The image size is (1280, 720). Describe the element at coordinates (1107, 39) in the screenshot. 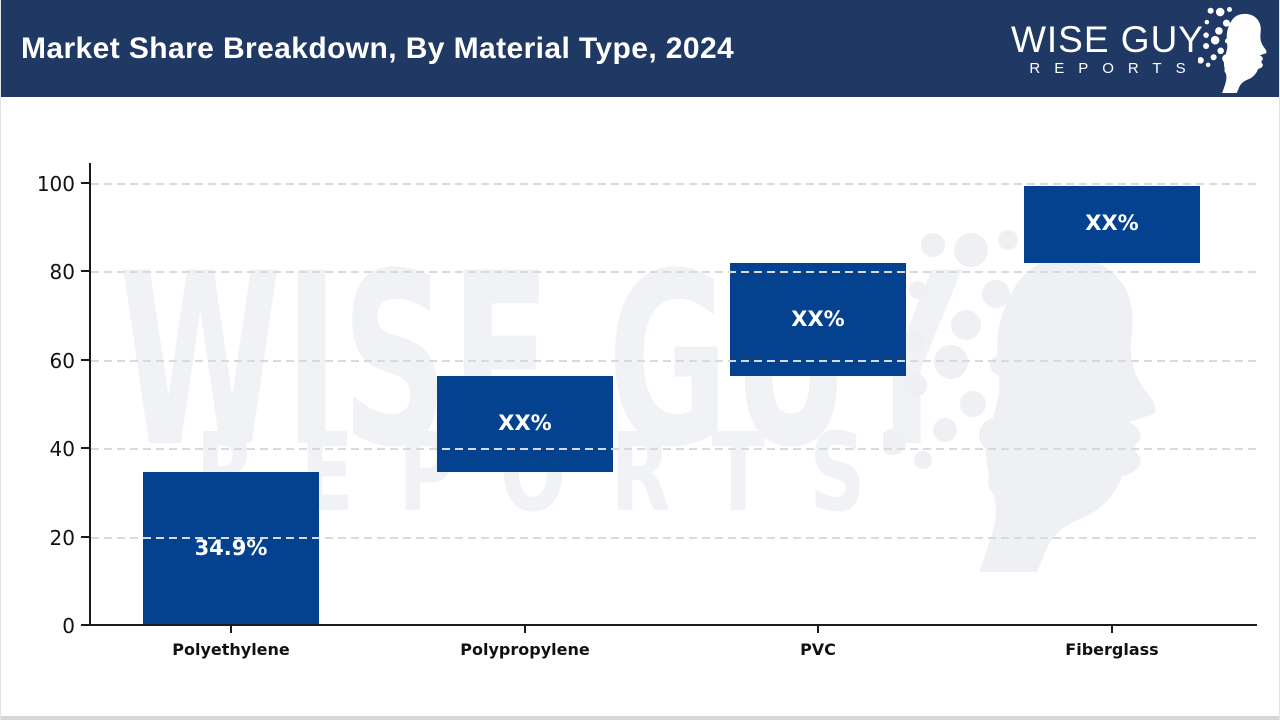

I see `logo-wordmark-line1: WISE GUY` at that location.